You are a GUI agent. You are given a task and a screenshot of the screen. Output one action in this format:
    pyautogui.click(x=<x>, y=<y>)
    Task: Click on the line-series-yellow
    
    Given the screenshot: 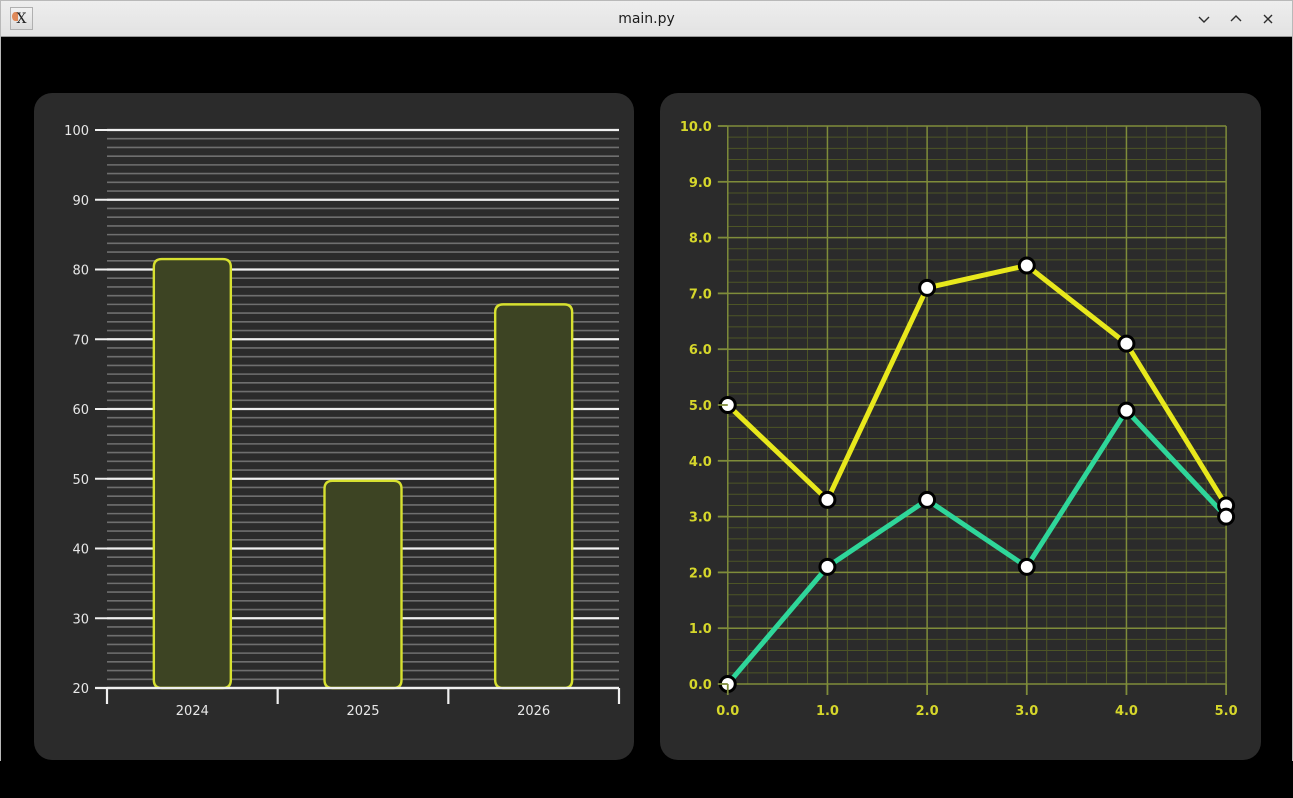 What is the action you would take?
    pyautogui.click(x=977, y=385)
    